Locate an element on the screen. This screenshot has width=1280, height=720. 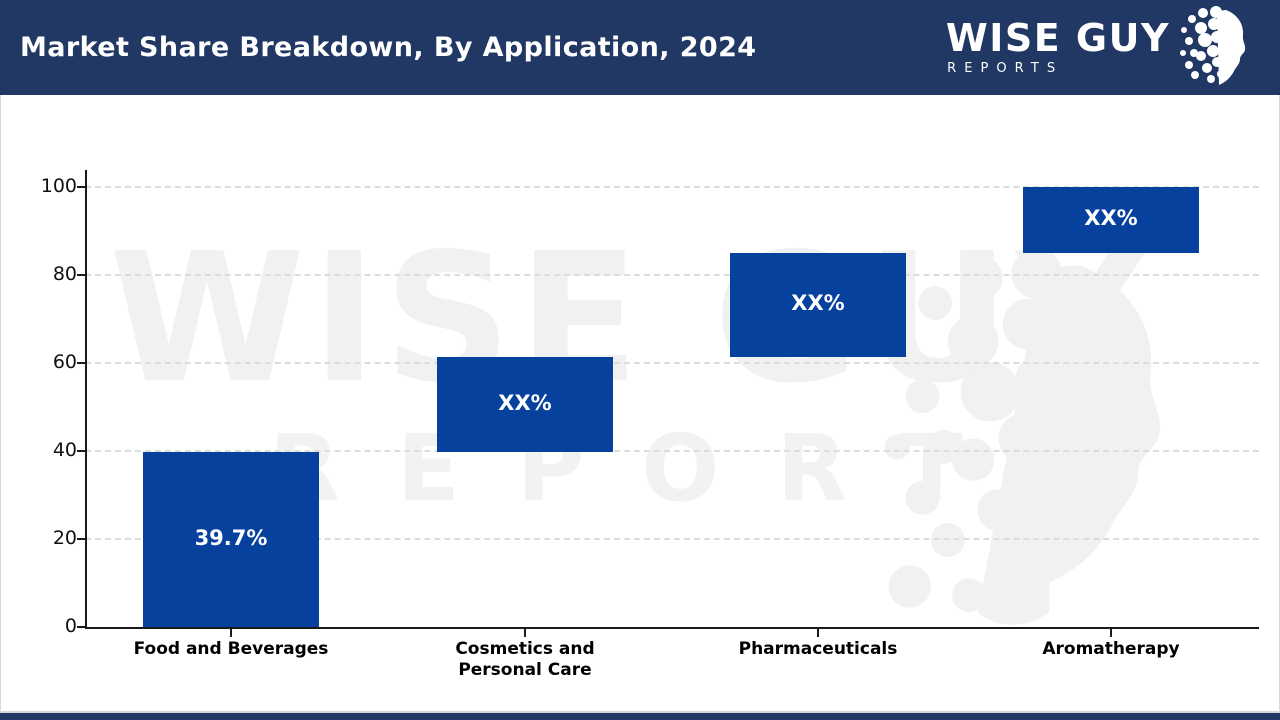
y-tick-label: 0 is located at coordinates (70, 626).